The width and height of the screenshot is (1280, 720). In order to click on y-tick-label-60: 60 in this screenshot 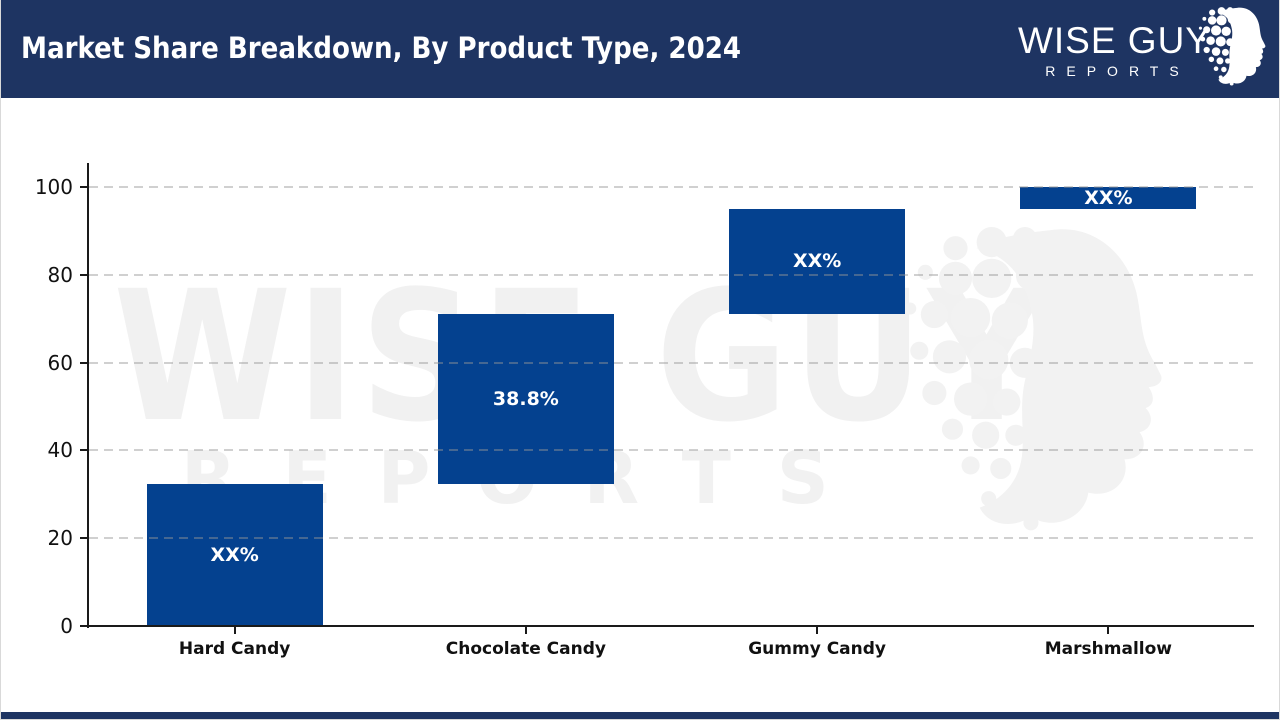, I will do `click(60, 362)`.